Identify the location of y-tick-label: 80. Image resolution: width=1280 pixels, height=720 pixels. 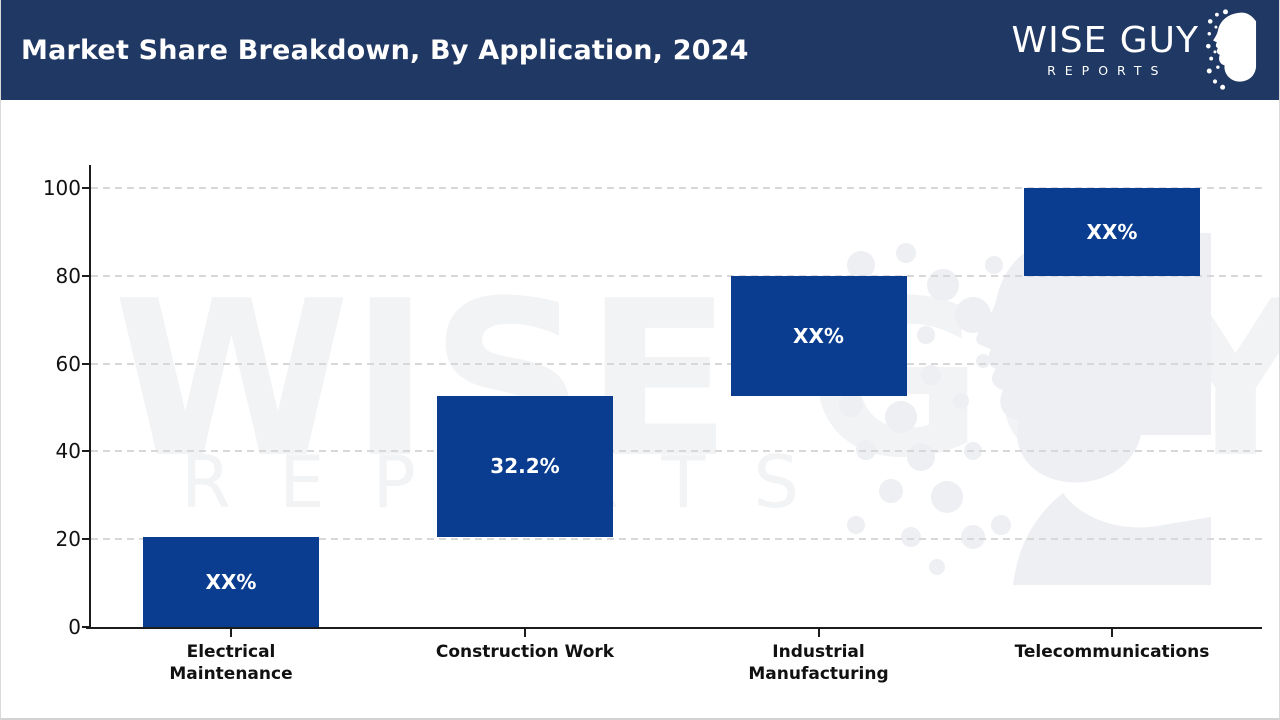
(68, 275).